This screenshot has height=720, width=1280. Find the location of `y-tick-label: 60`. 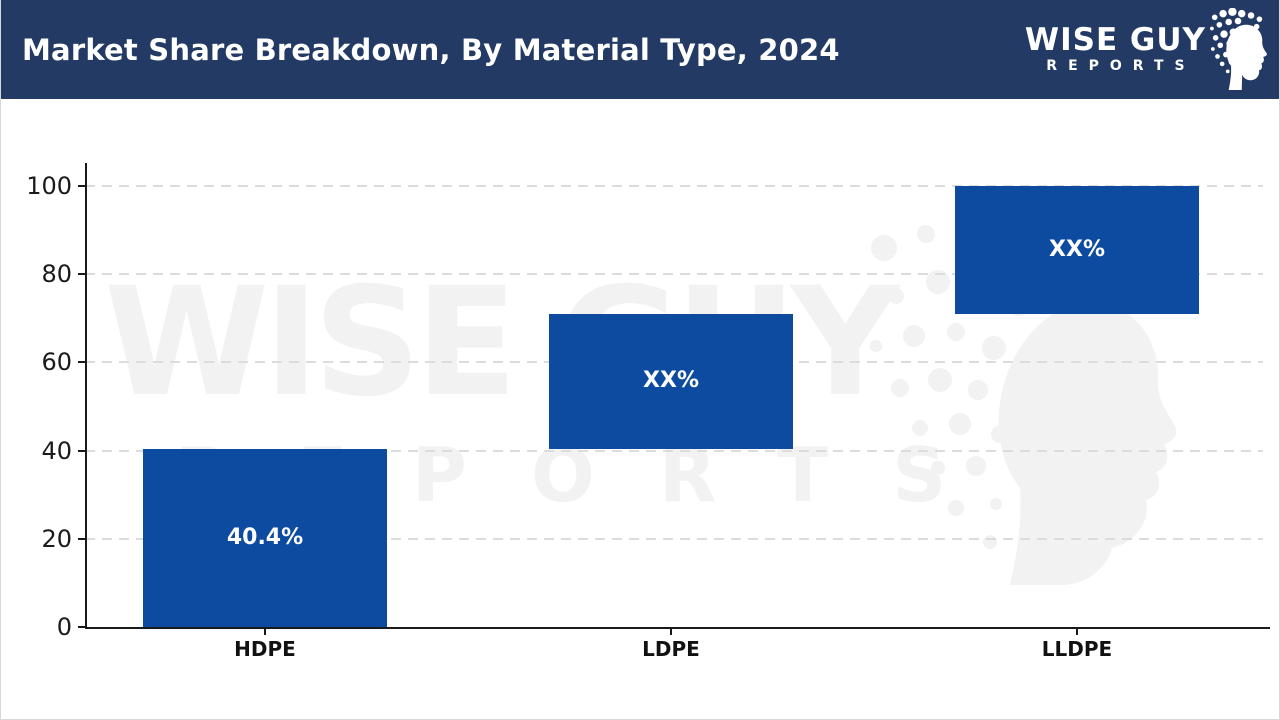

y-tick-label: 60 is located at coordinates (56, 362).